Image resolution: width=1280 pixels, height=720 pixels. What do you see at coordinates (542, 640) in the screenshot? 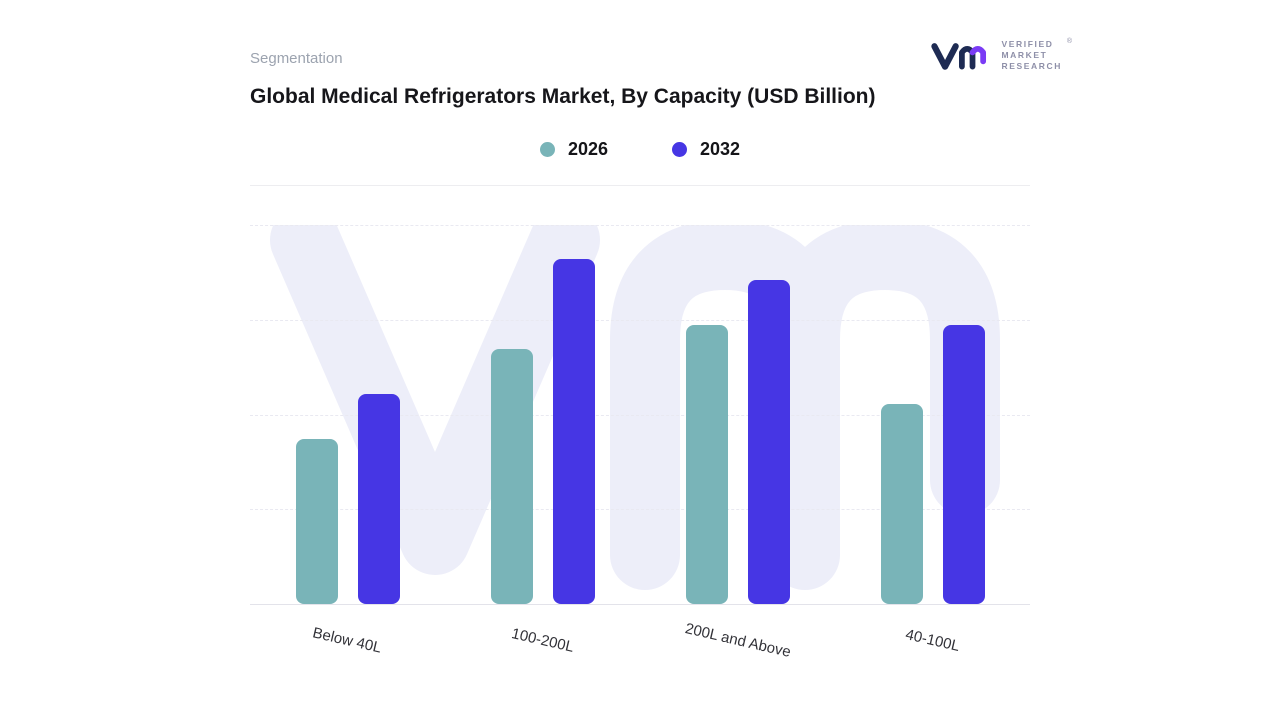
I see `x-axis-label: 100-200L` at bounding box center [542, 640].